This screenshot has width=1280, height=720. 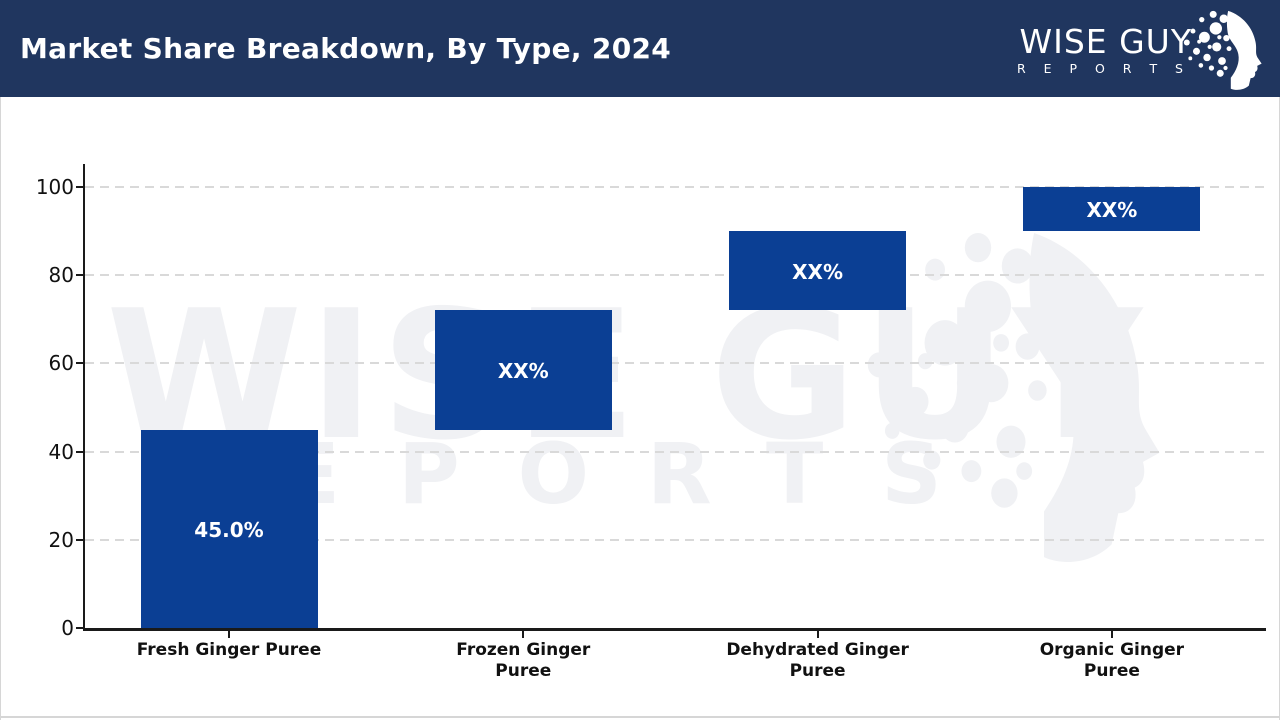 I want to click on y-axis-tick-label: 100, so click(x=54, y=187).